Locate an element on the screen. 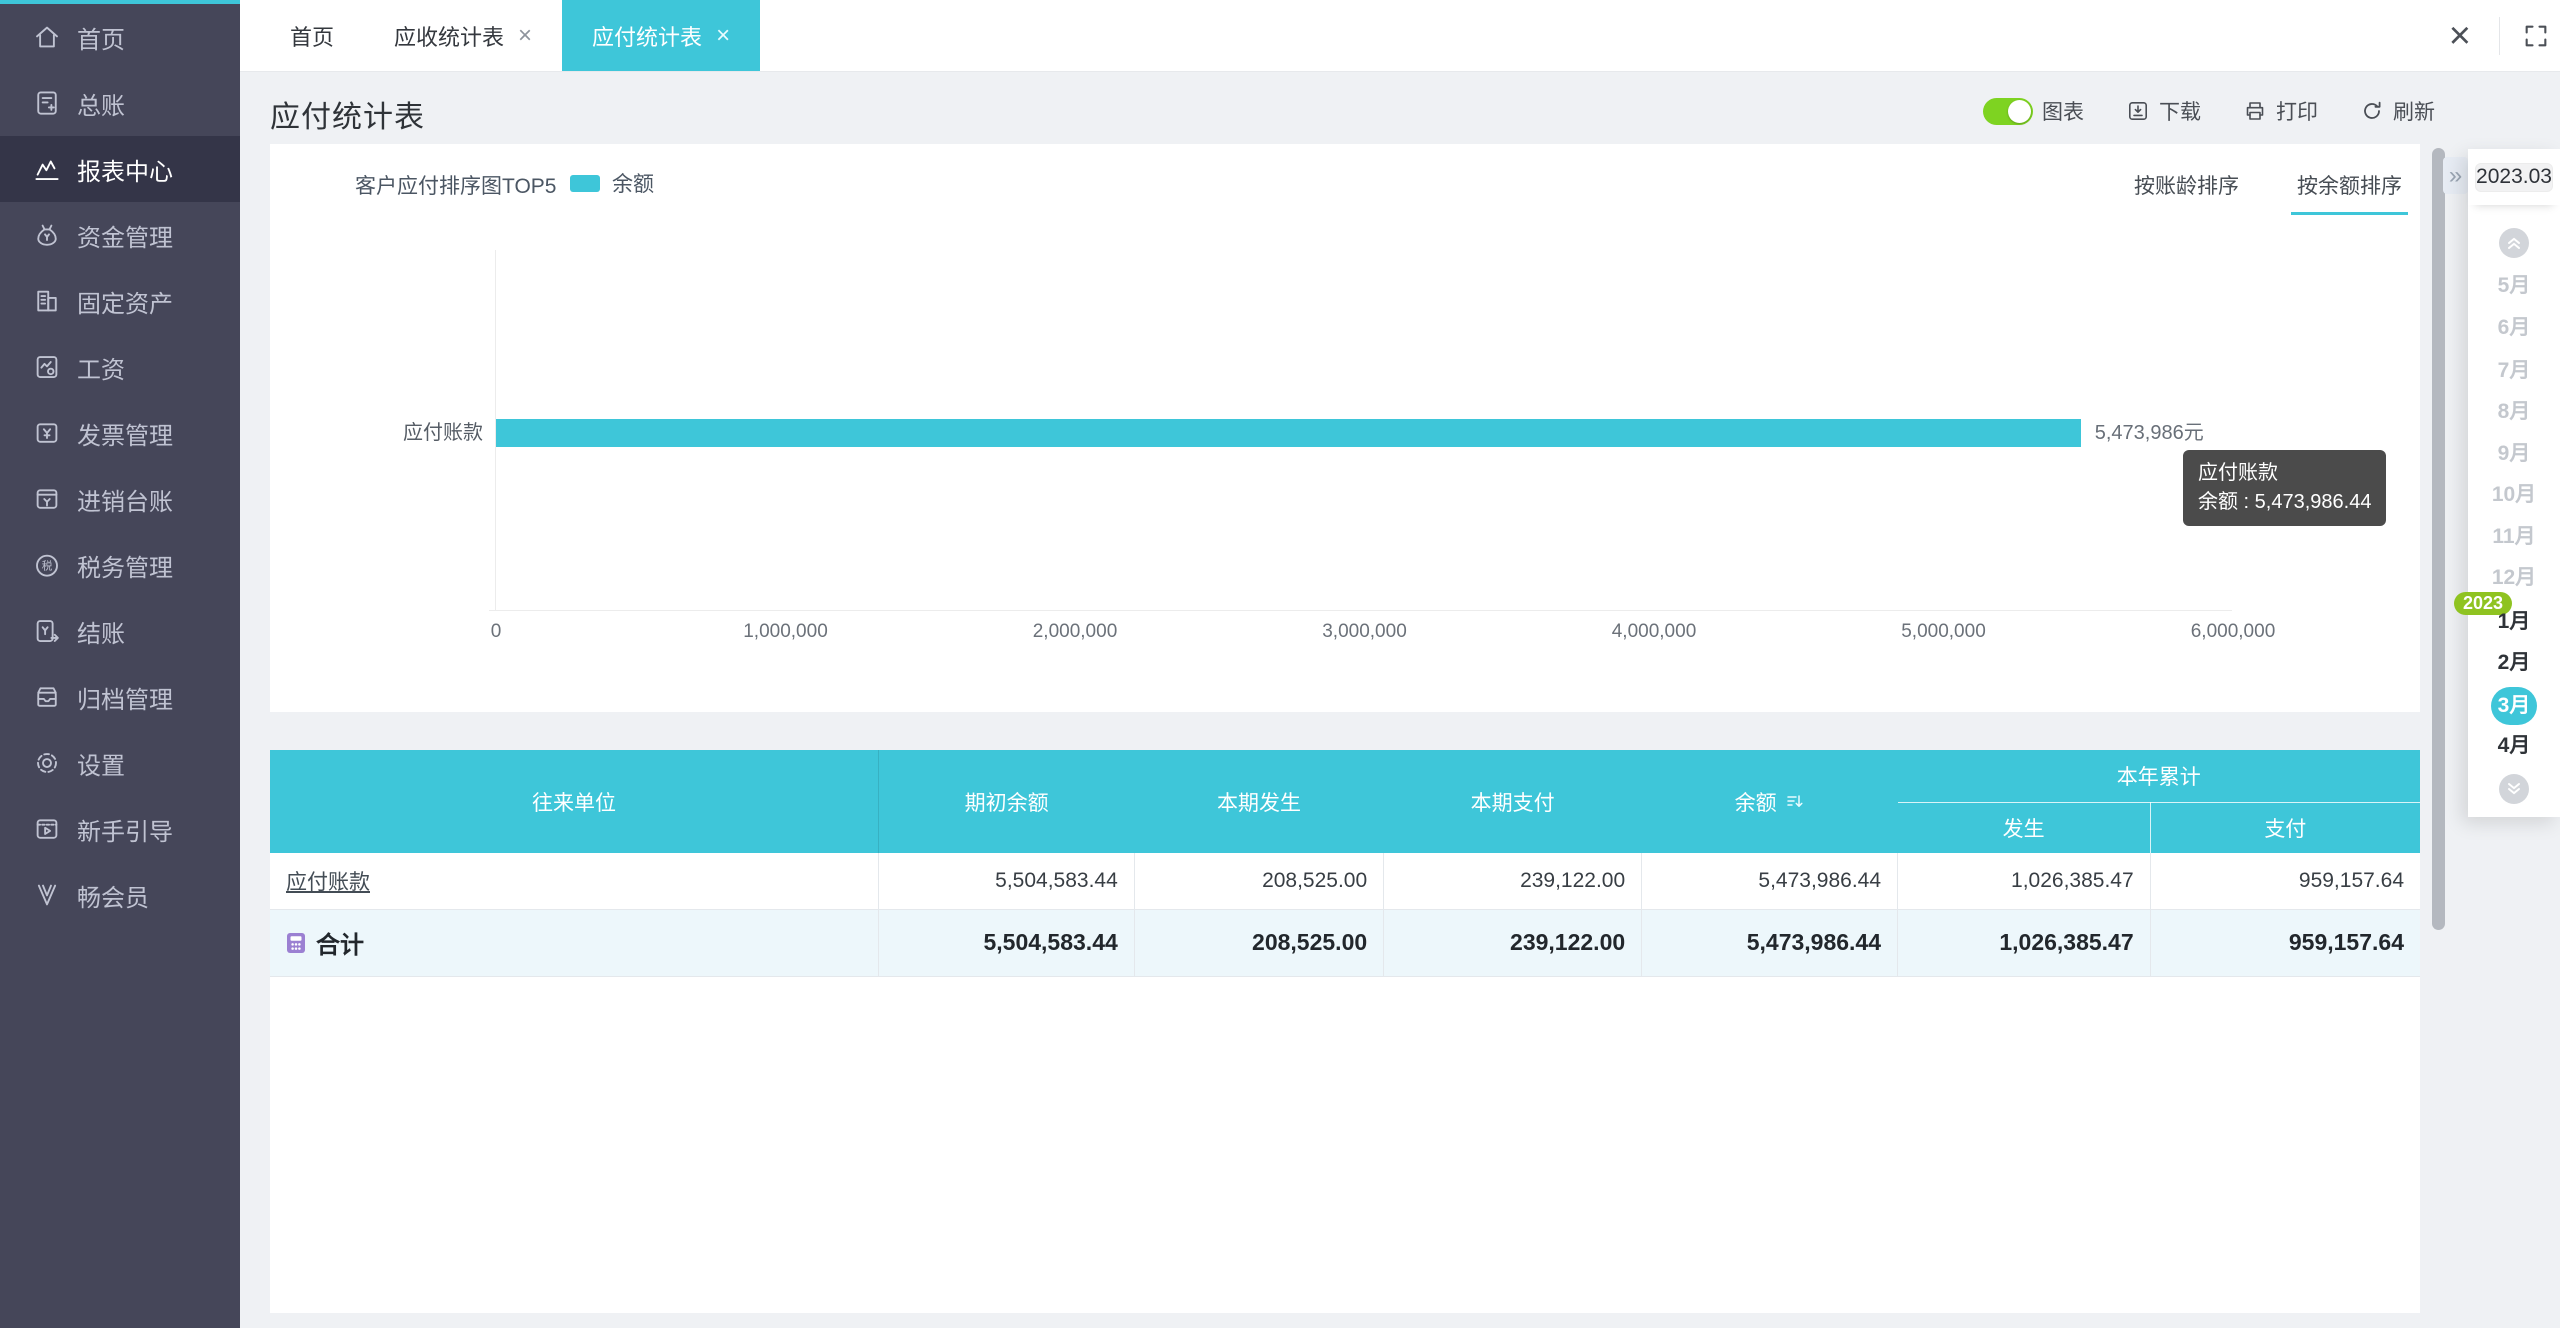 The width and height of the screenshot is (2560, 1328). gear-icon is located at coordinates (47, 763).